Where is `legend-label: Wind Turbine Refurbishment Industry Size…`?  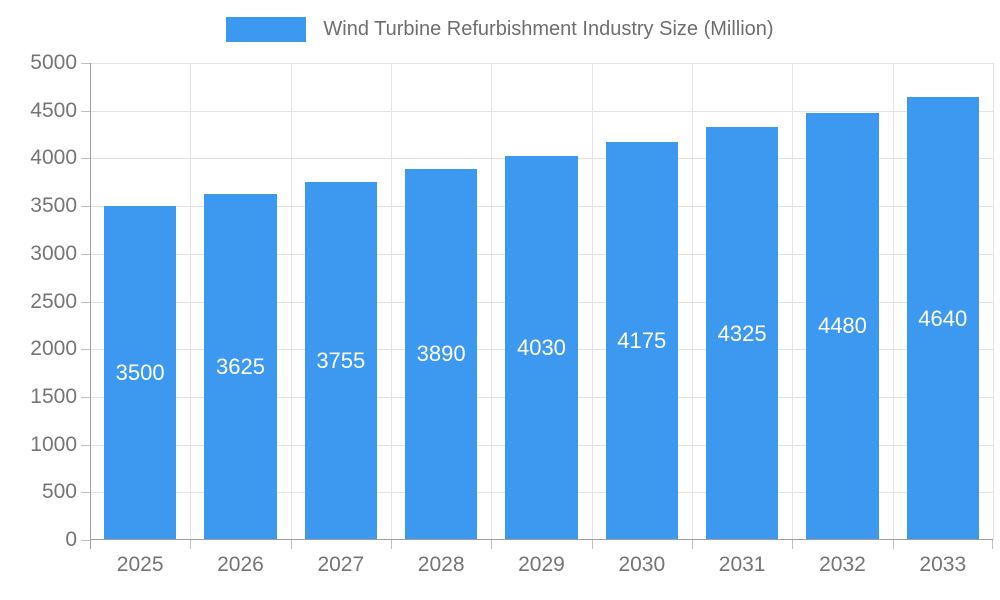
legend-label: Wind Turbine Refurbishment Industry Size… is located at coordinates (548, 29).